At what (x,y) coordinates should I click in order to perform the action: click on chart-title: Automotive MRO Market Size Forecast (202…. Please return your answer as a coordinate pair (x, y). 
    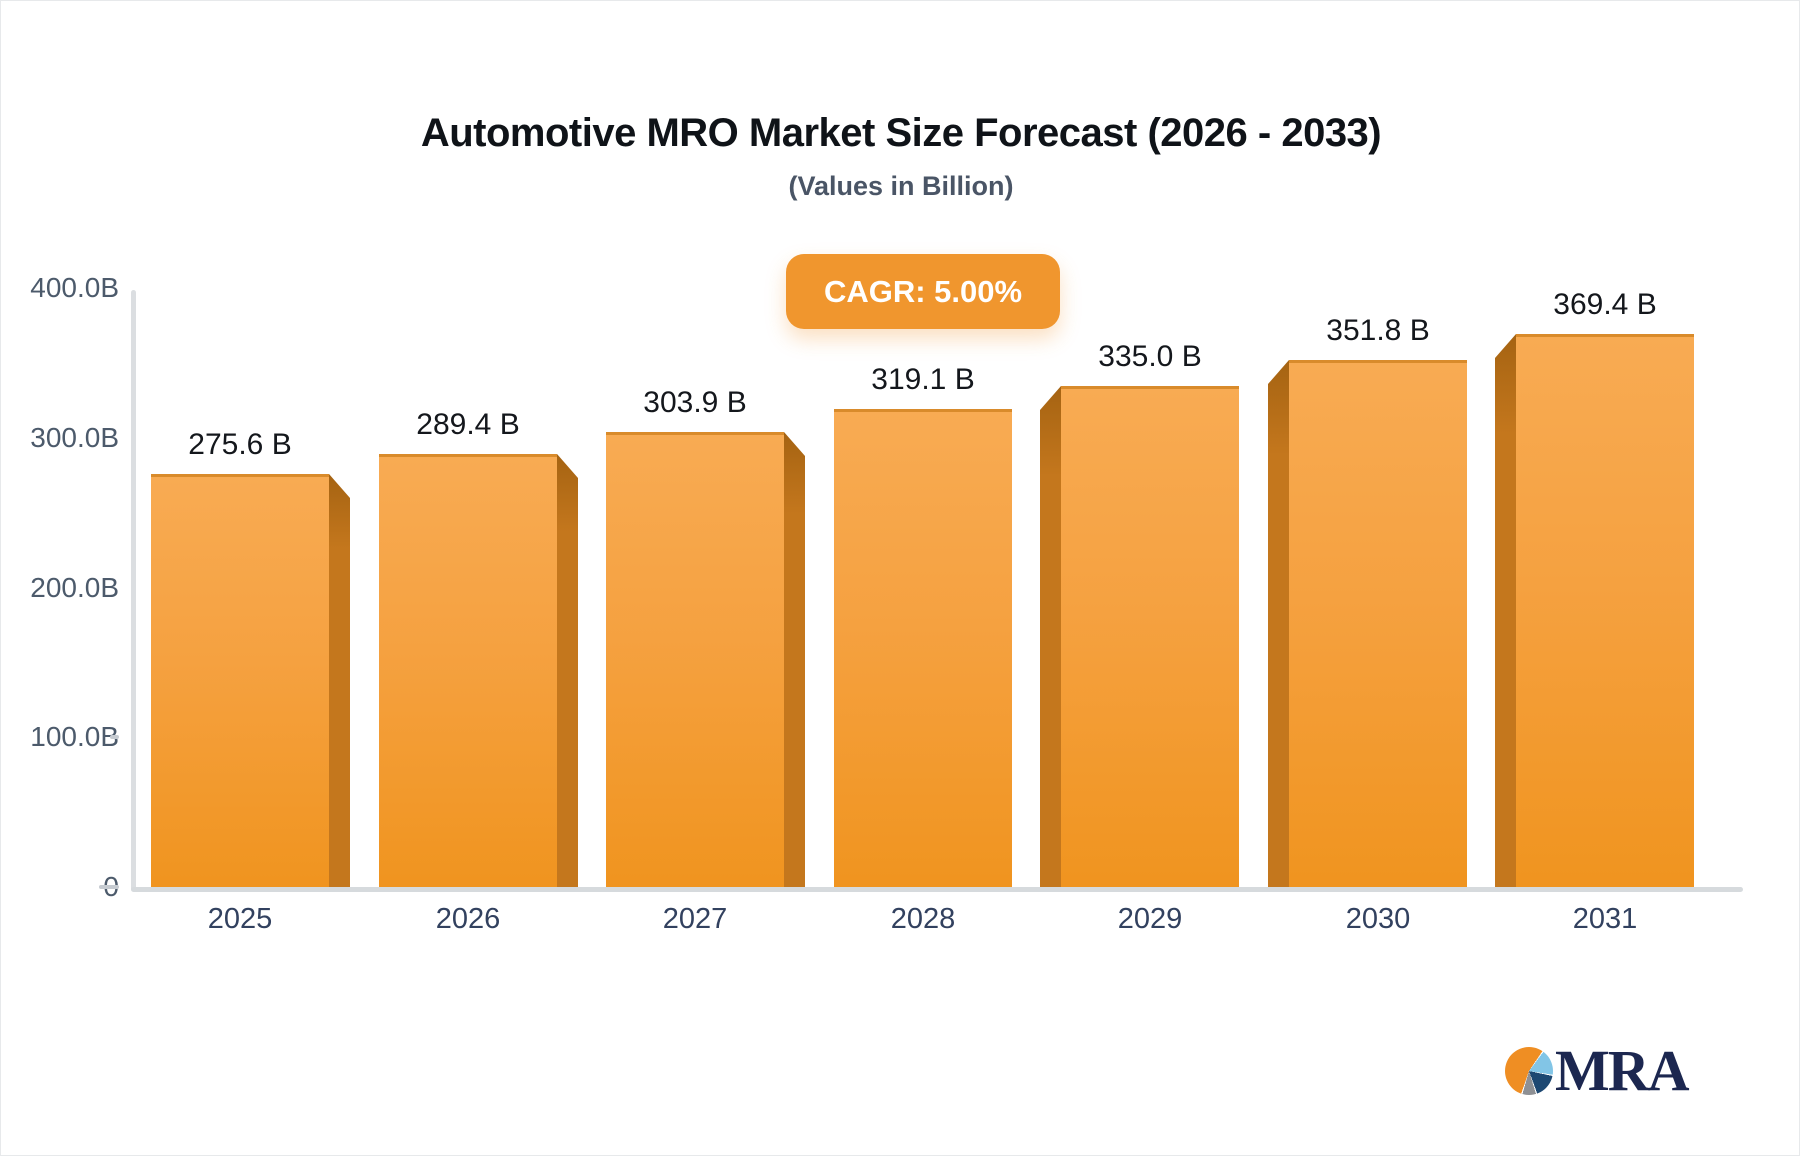
    Looking at the image, I should click on (901, 133).